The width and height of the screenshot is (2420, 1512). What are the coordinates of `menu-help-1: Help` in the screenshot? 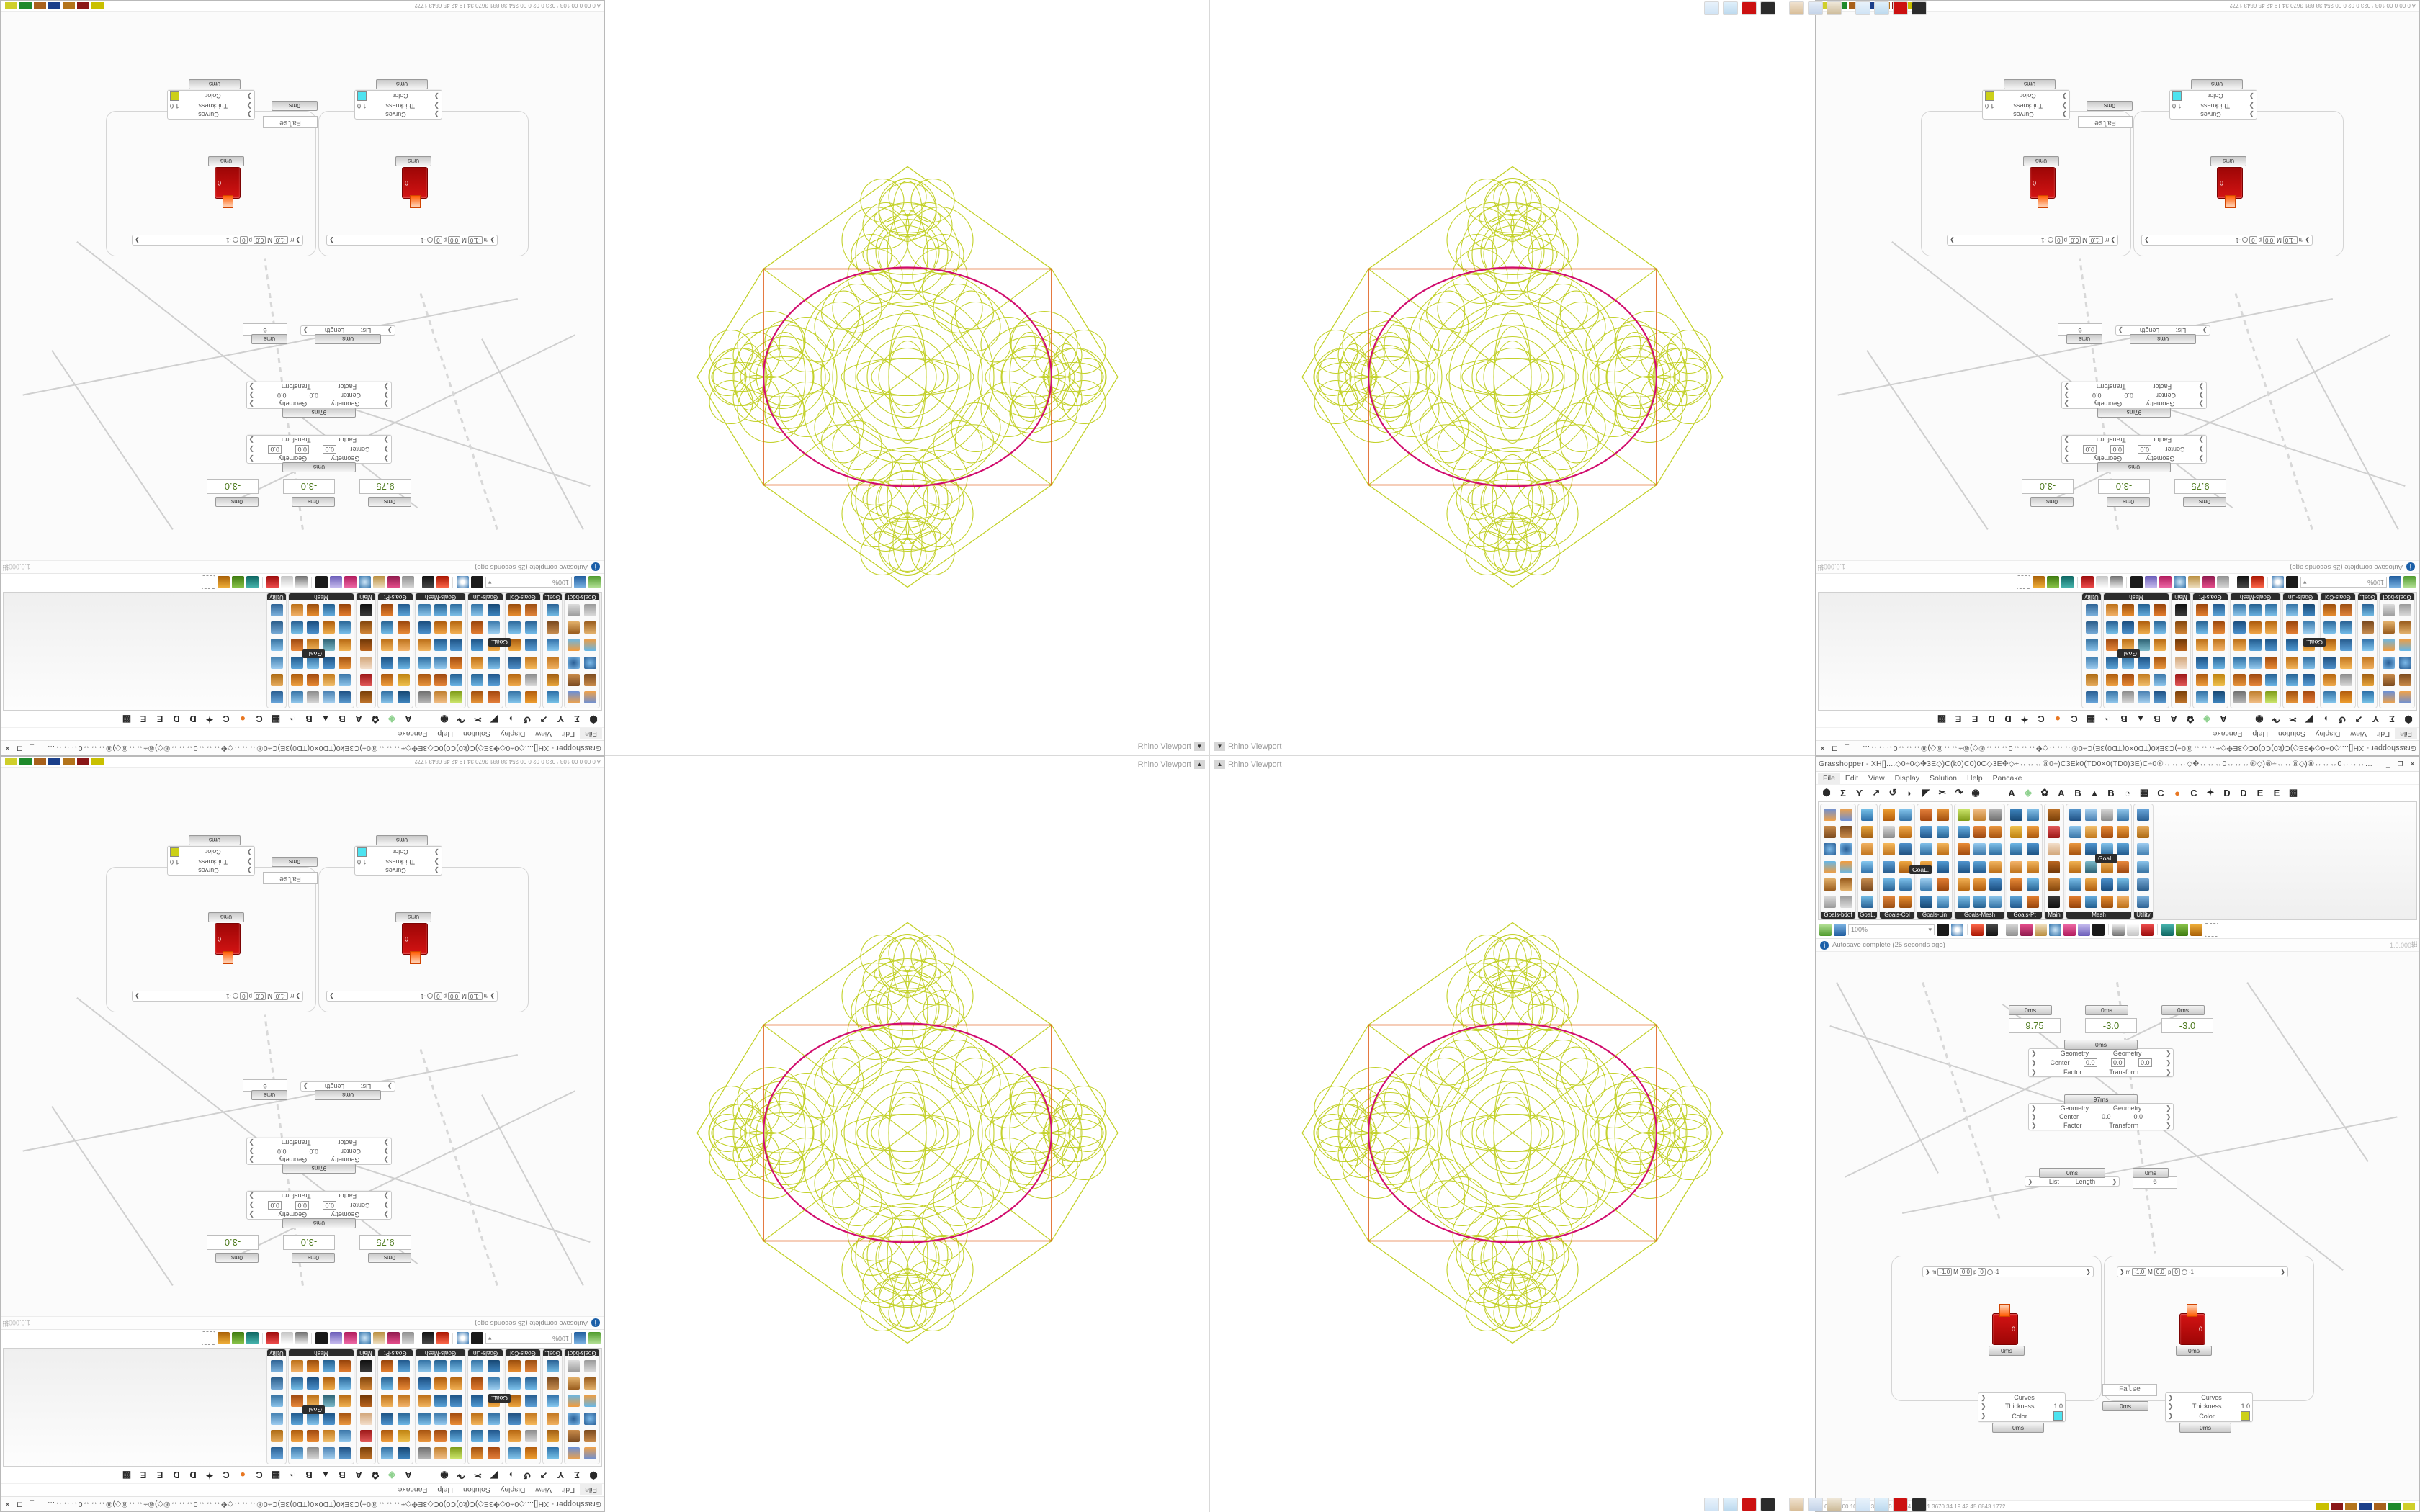 It's located at (1974, 778).